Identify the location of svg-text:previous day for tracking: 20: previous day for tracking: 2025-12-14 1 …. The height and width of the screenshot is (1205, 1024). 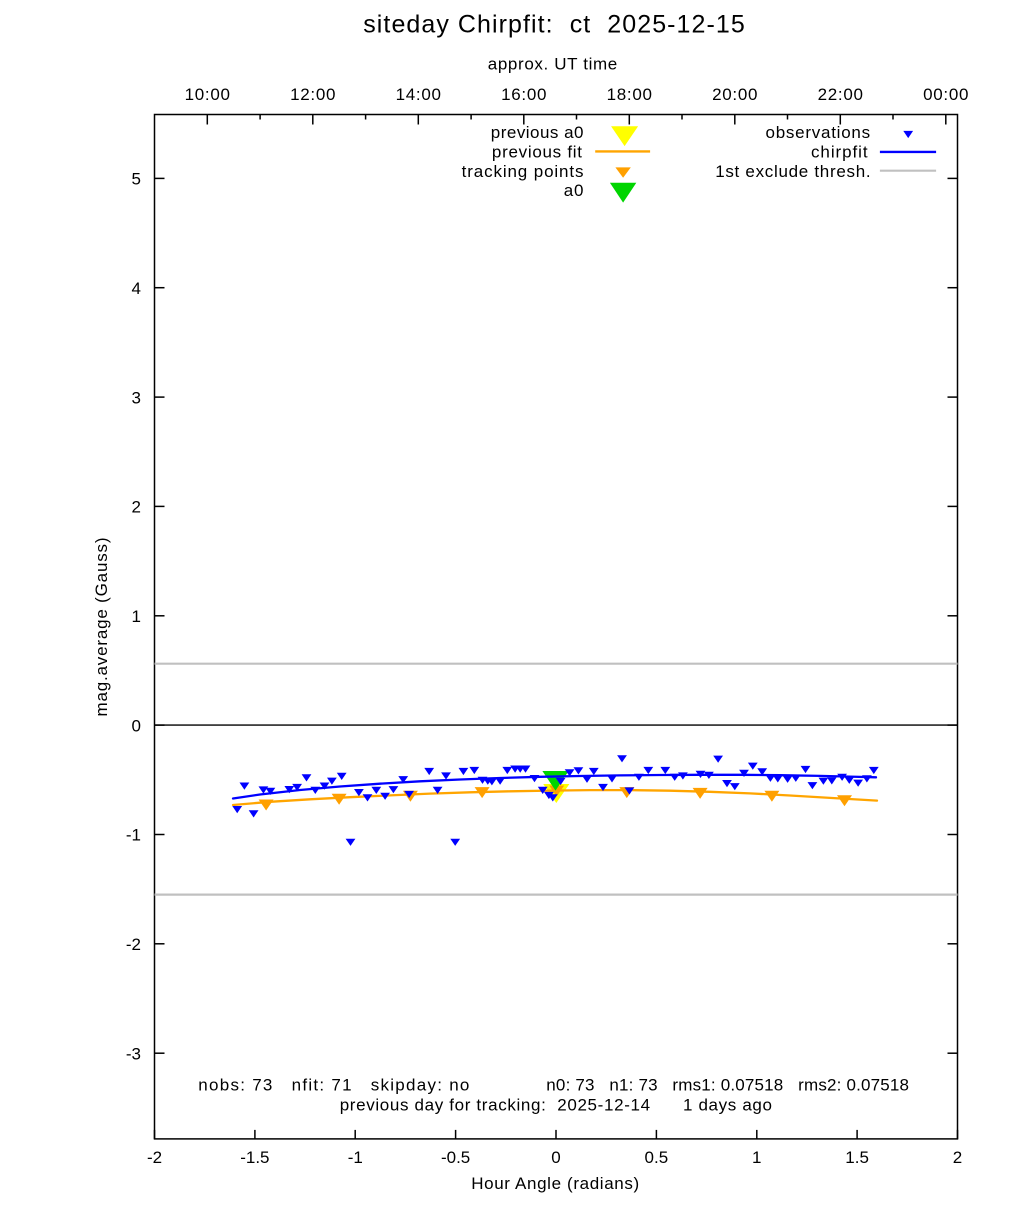
(556, 1104).